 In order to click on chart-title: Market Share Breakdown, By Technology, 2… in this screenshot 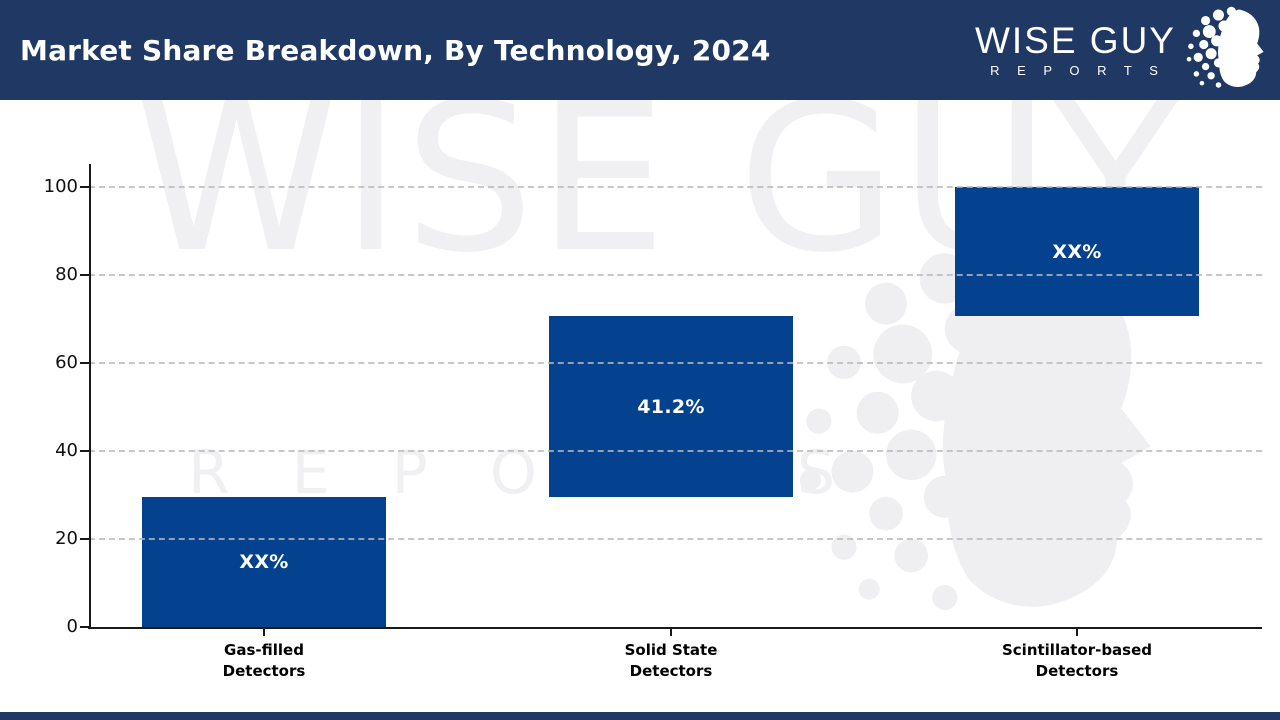, I will do `click(395, 50)`.